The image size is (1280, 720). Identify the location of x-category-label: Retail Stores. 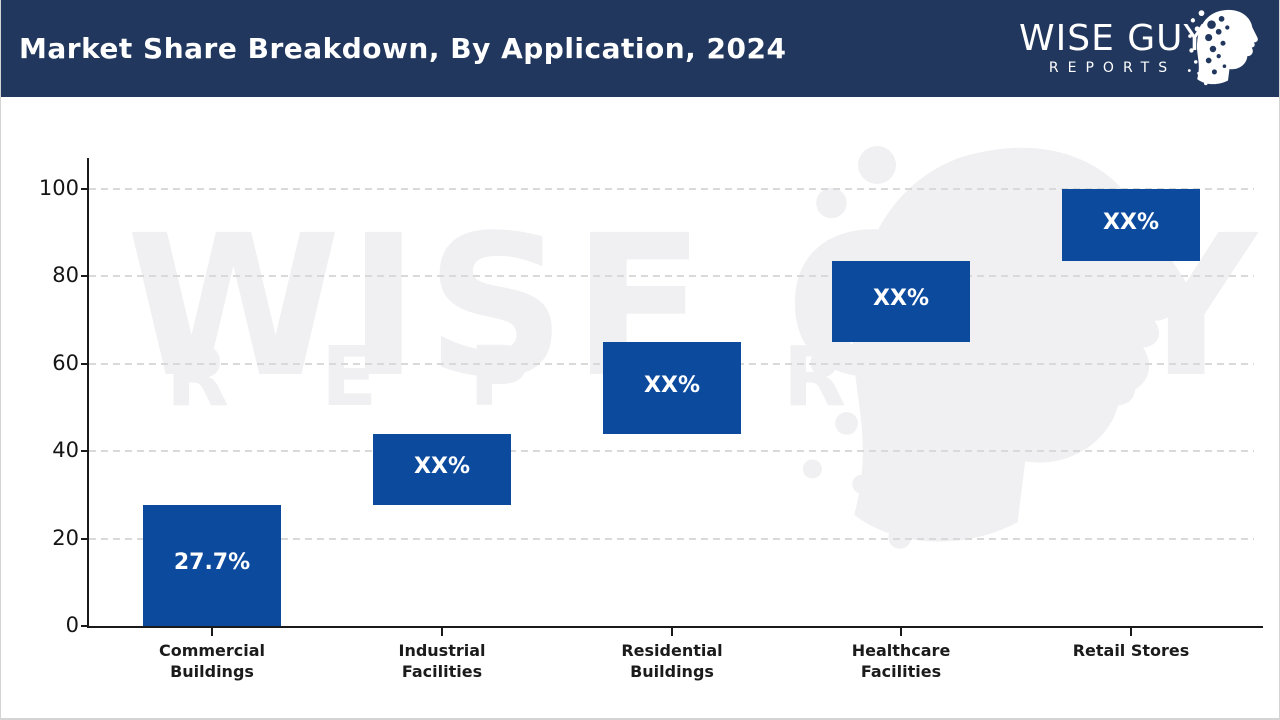
(1131, 650).